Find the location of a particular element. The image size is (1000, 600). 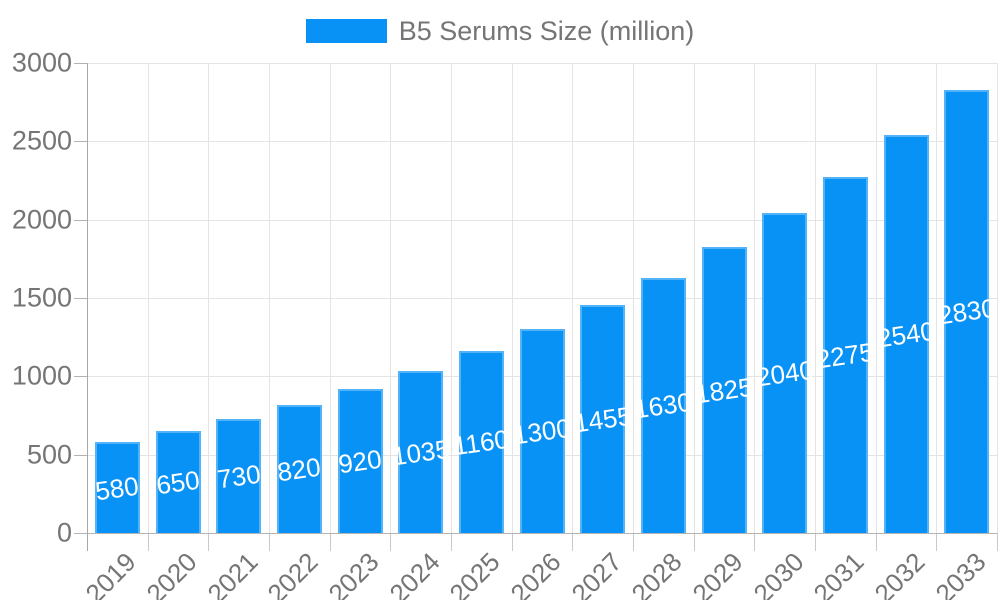

bar: 2830 is located at coordinates (966, 311).